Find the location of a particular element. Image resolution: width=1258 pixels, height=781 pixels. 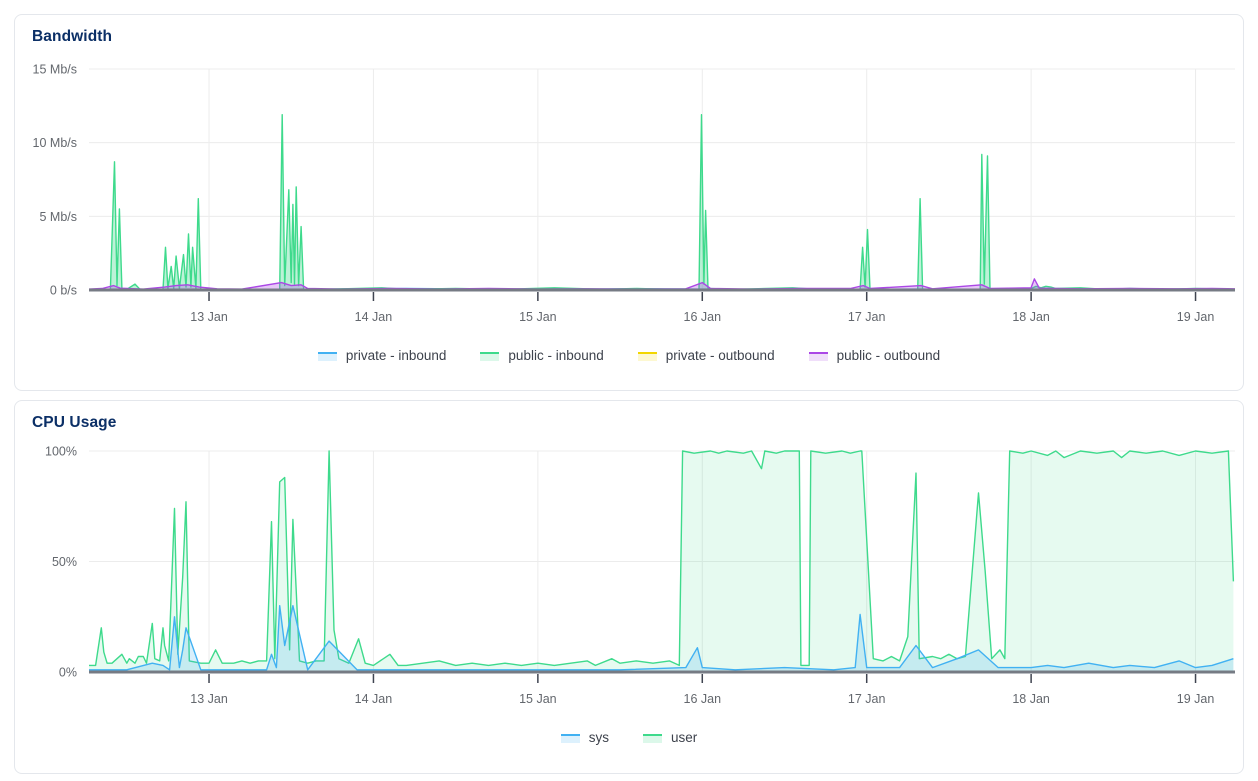

legend-label: public - inbound is located at coordinates (556, 355).